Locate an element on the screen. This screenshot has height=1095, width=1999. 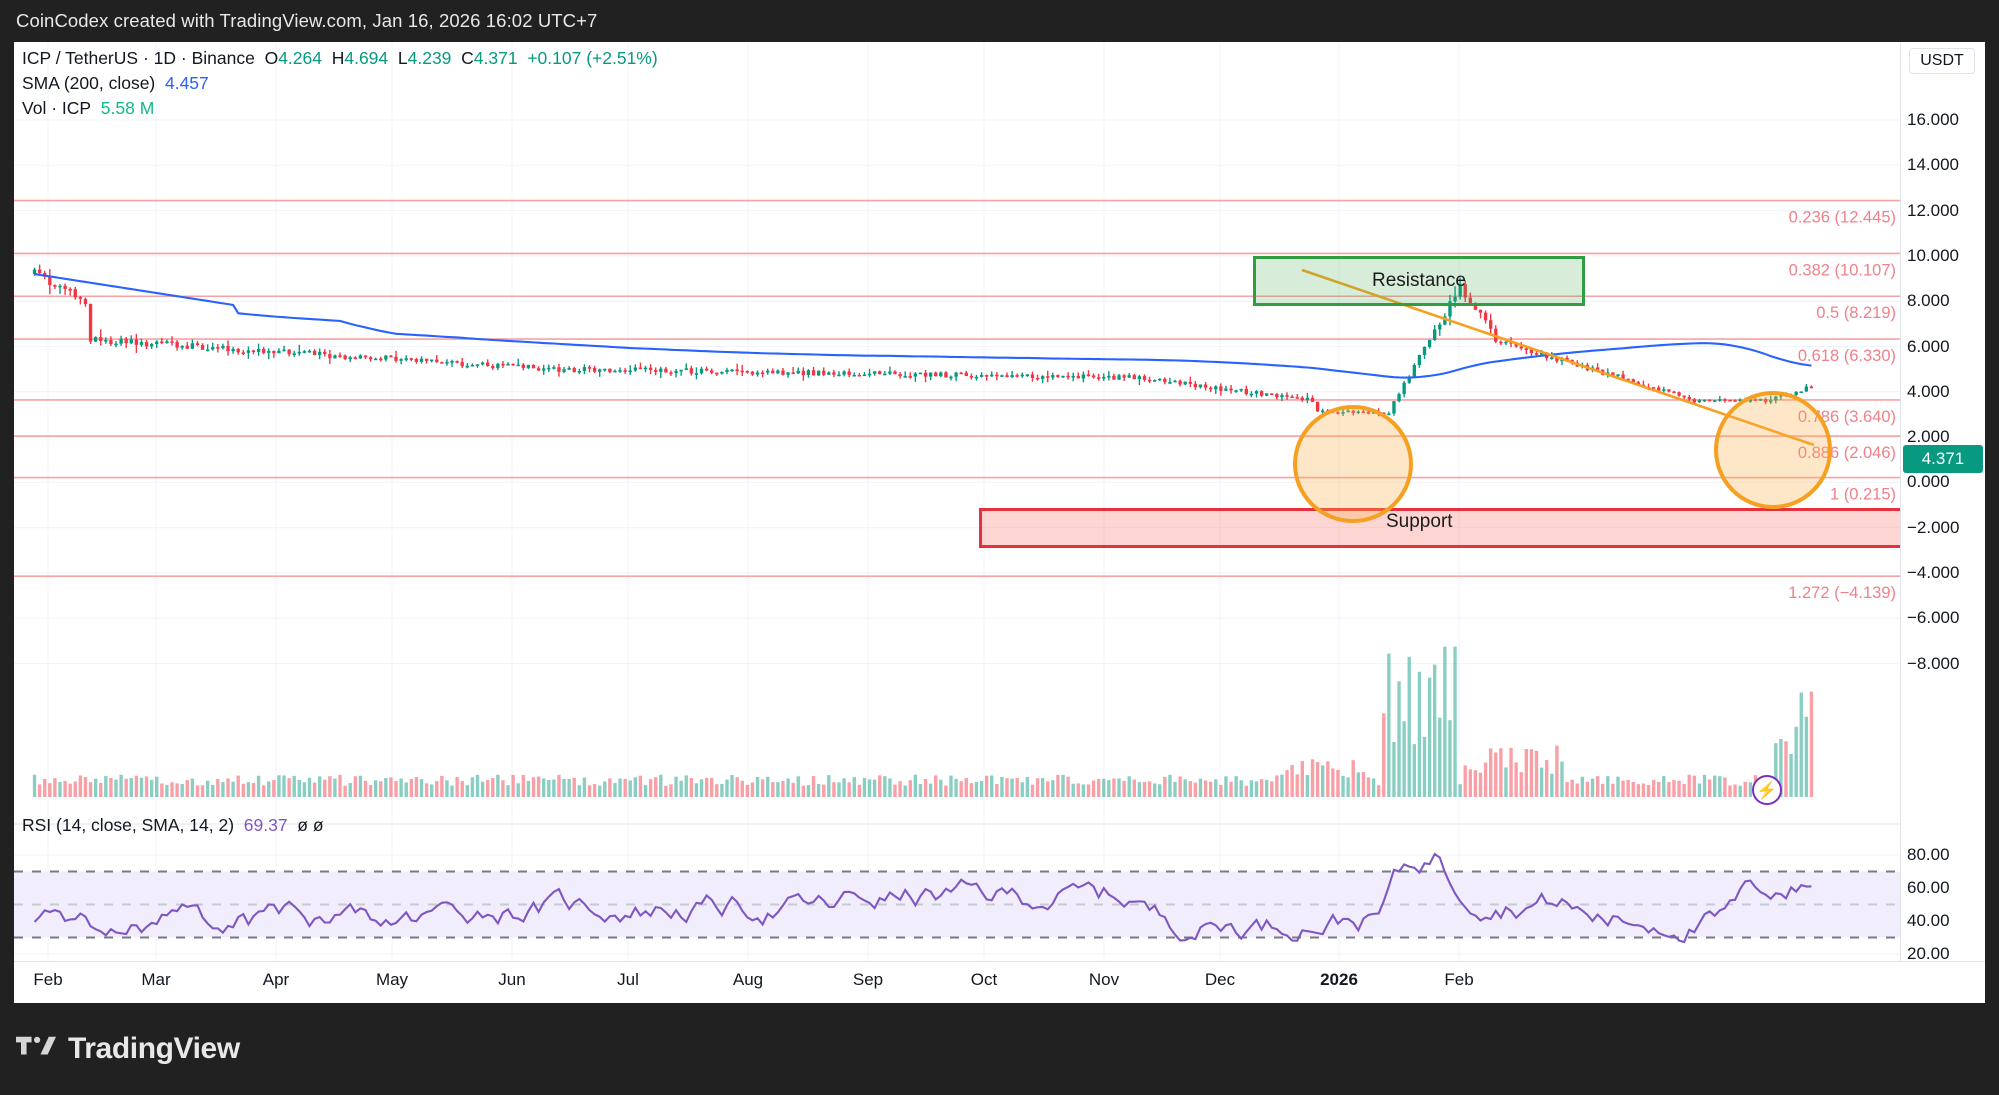
legend-interval: 1D is located at coordinates (165, 58).